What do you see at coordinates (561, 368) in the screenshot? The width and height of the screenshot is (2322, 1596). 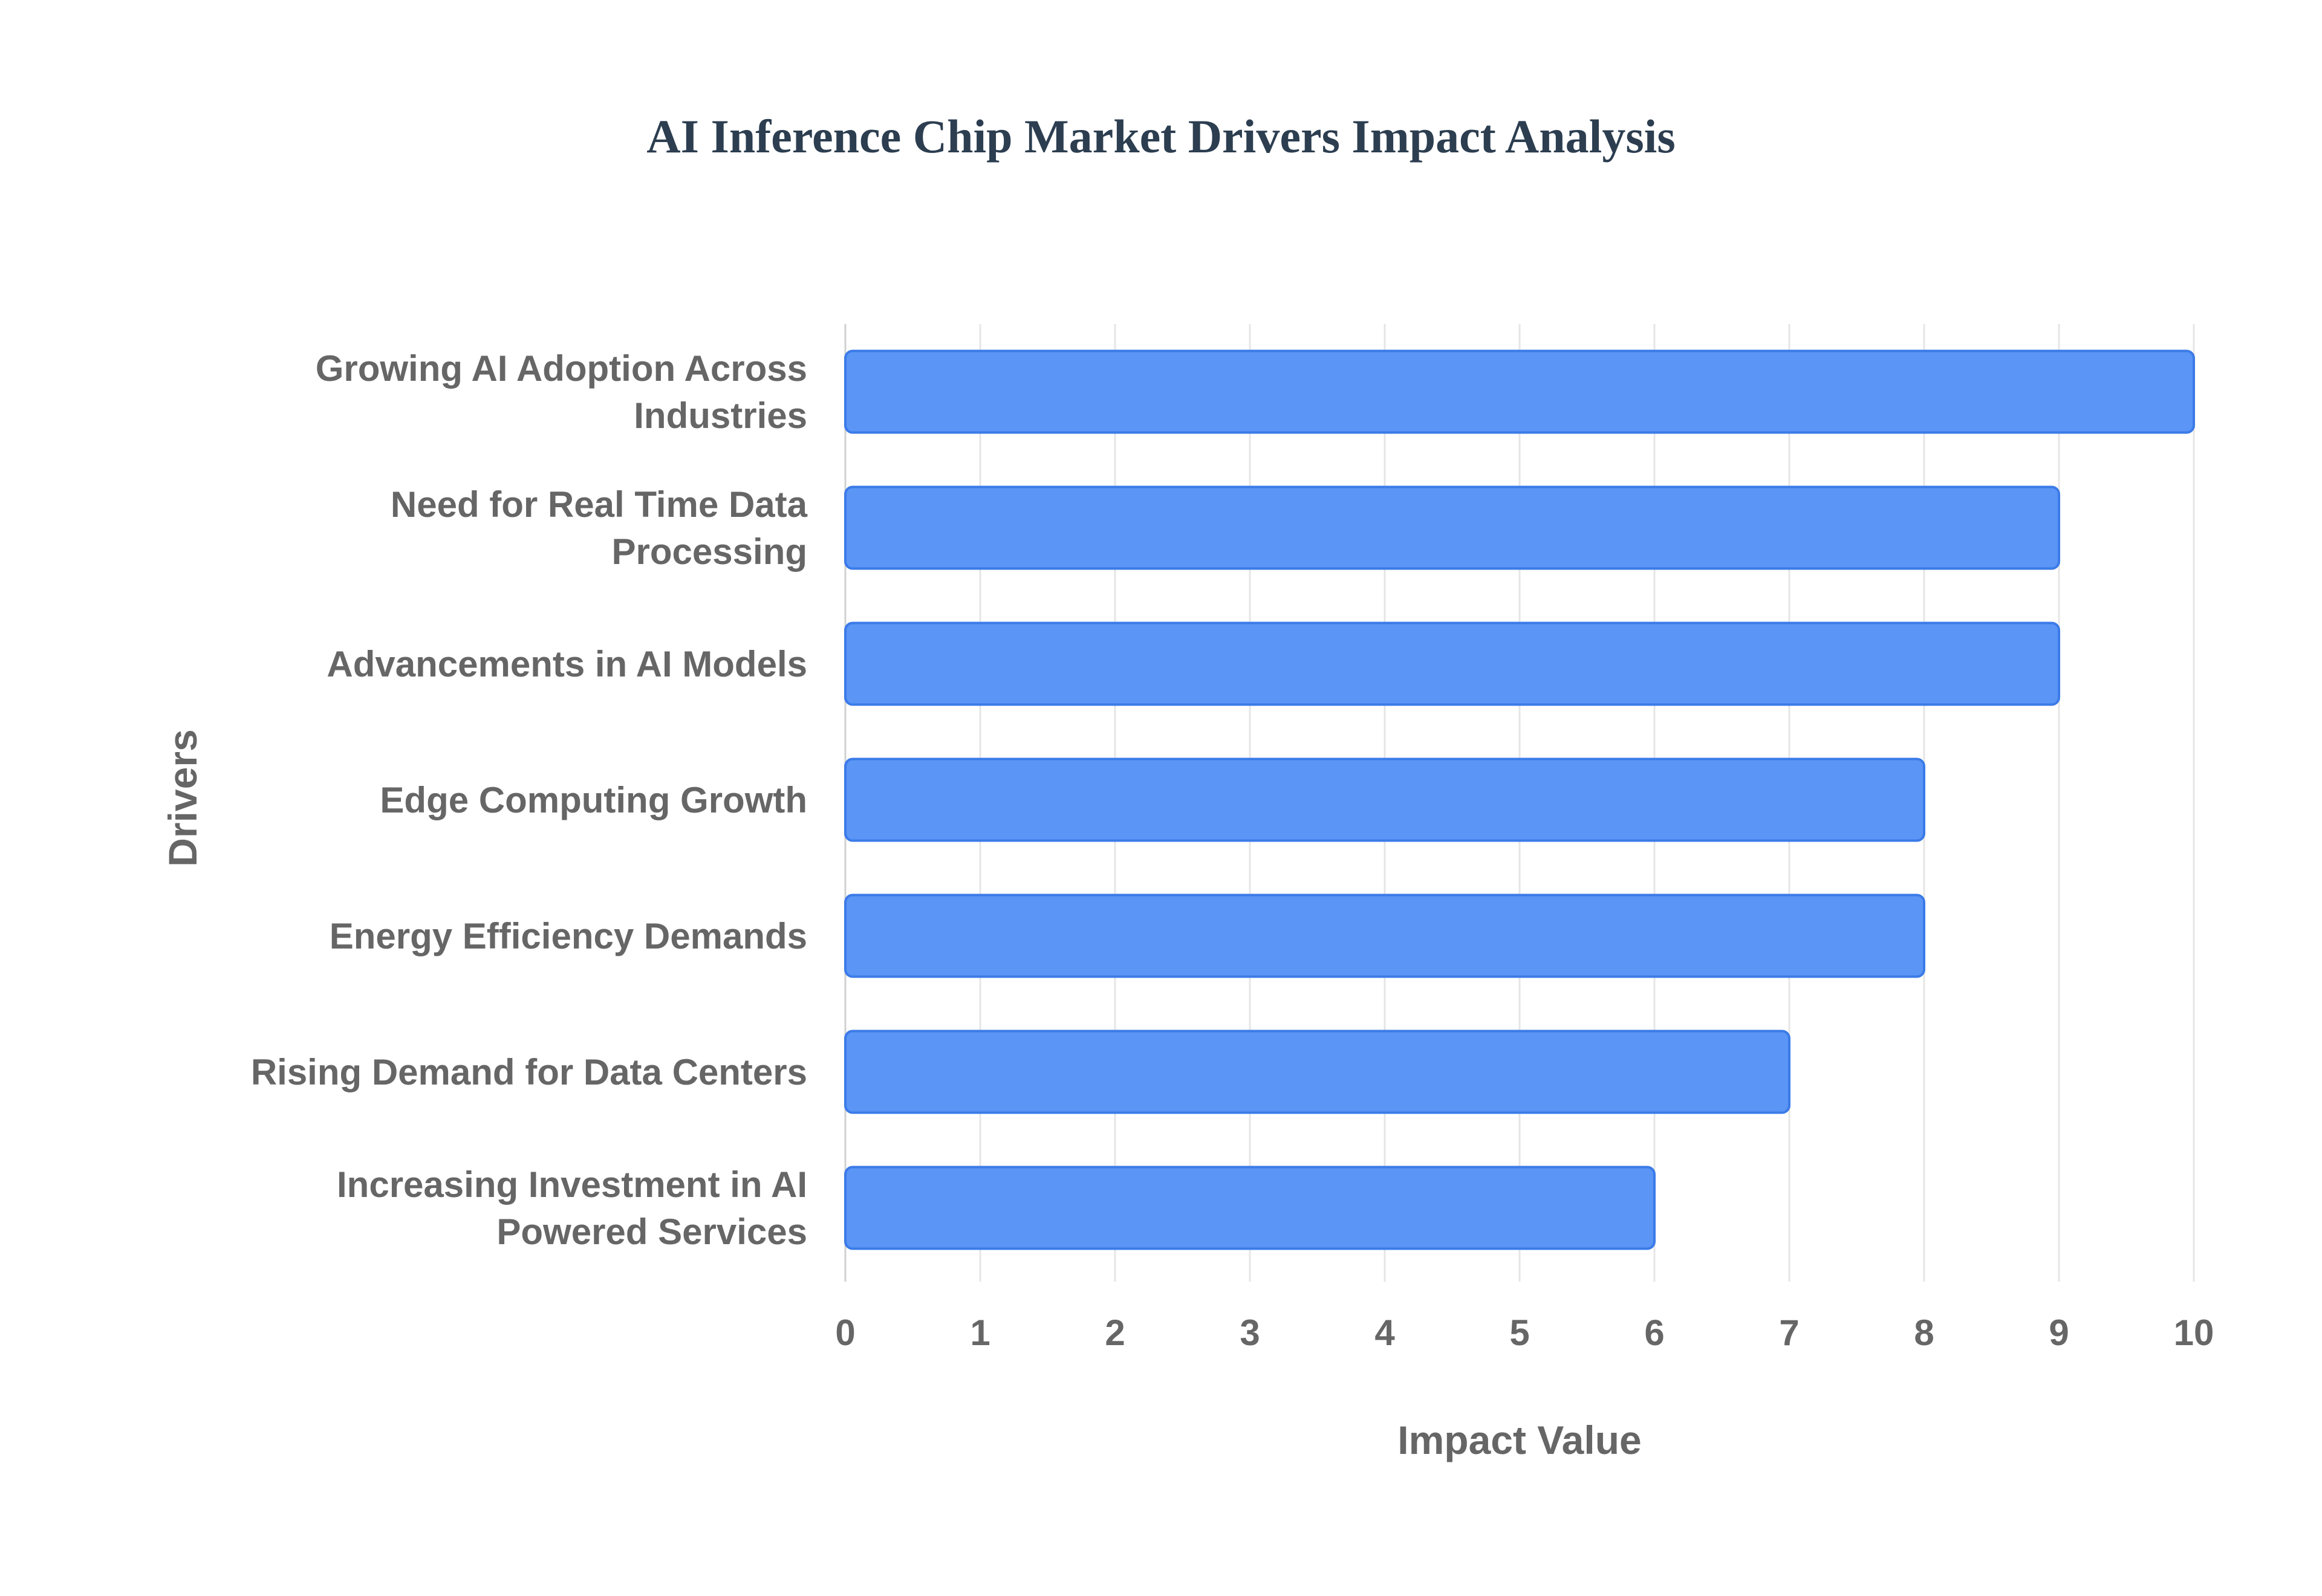 I see `category-label-line: Growing AI Adoption Across` at bounding box center [561, 368].